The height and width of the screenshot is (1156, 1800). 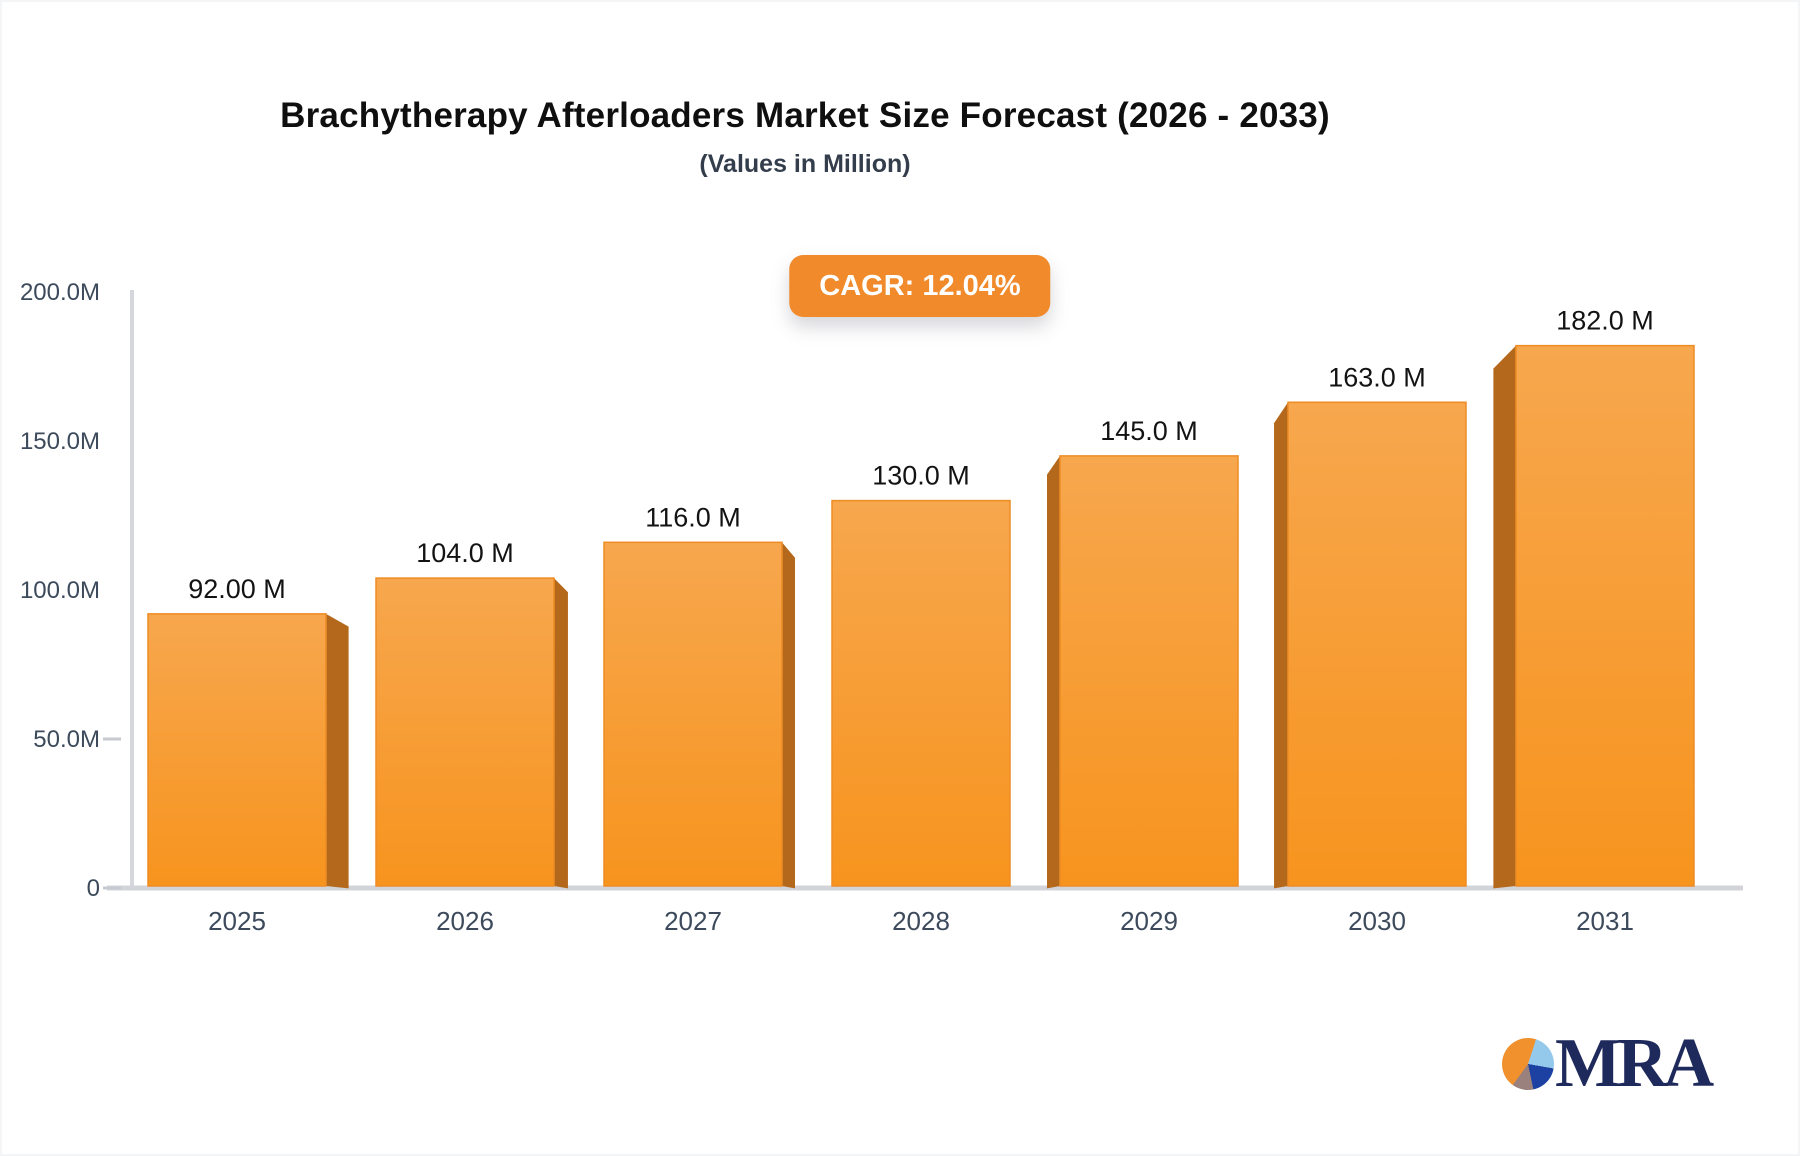 I want to click on bar-side-2030, so click(x=1281, y=645).